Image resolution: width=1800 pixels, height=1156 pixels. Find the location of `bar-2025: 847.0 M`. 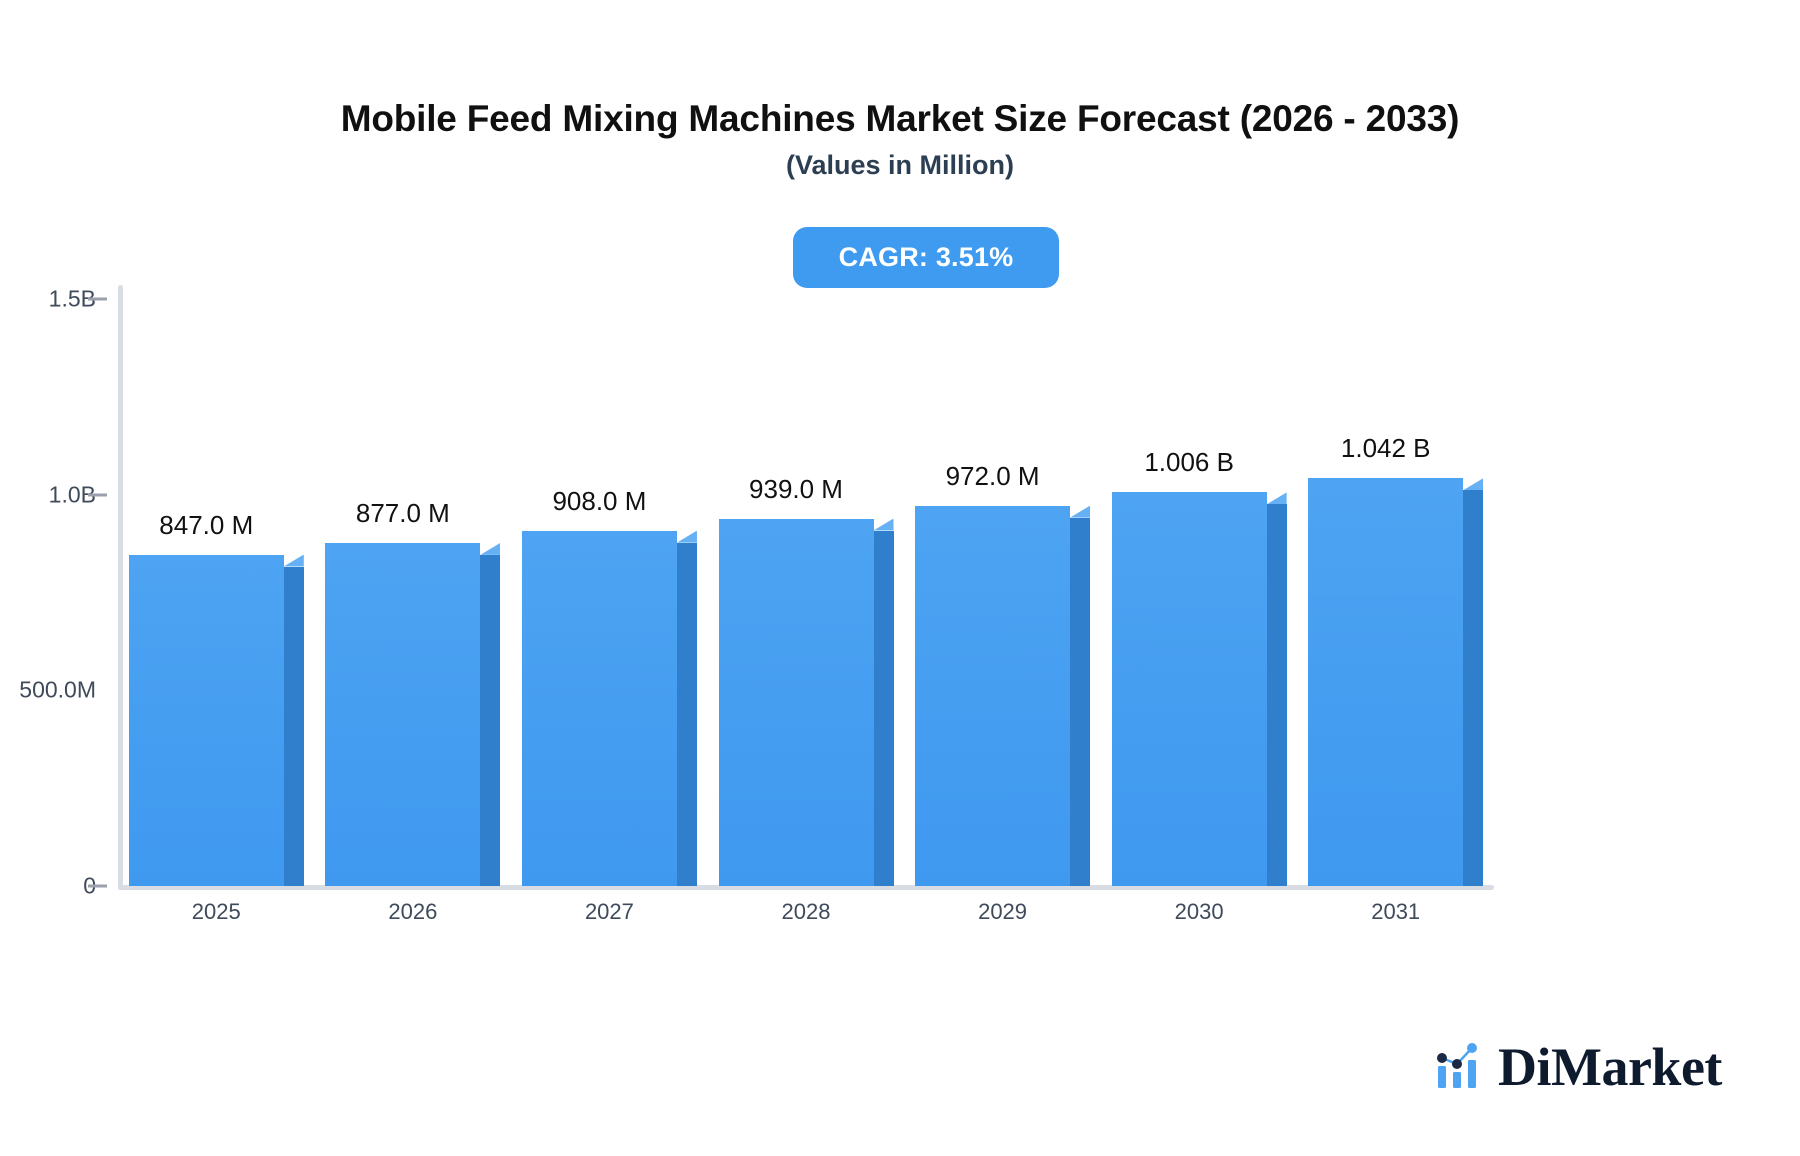

bar-2025: 847.0 M is located at coordinates (216, 698).